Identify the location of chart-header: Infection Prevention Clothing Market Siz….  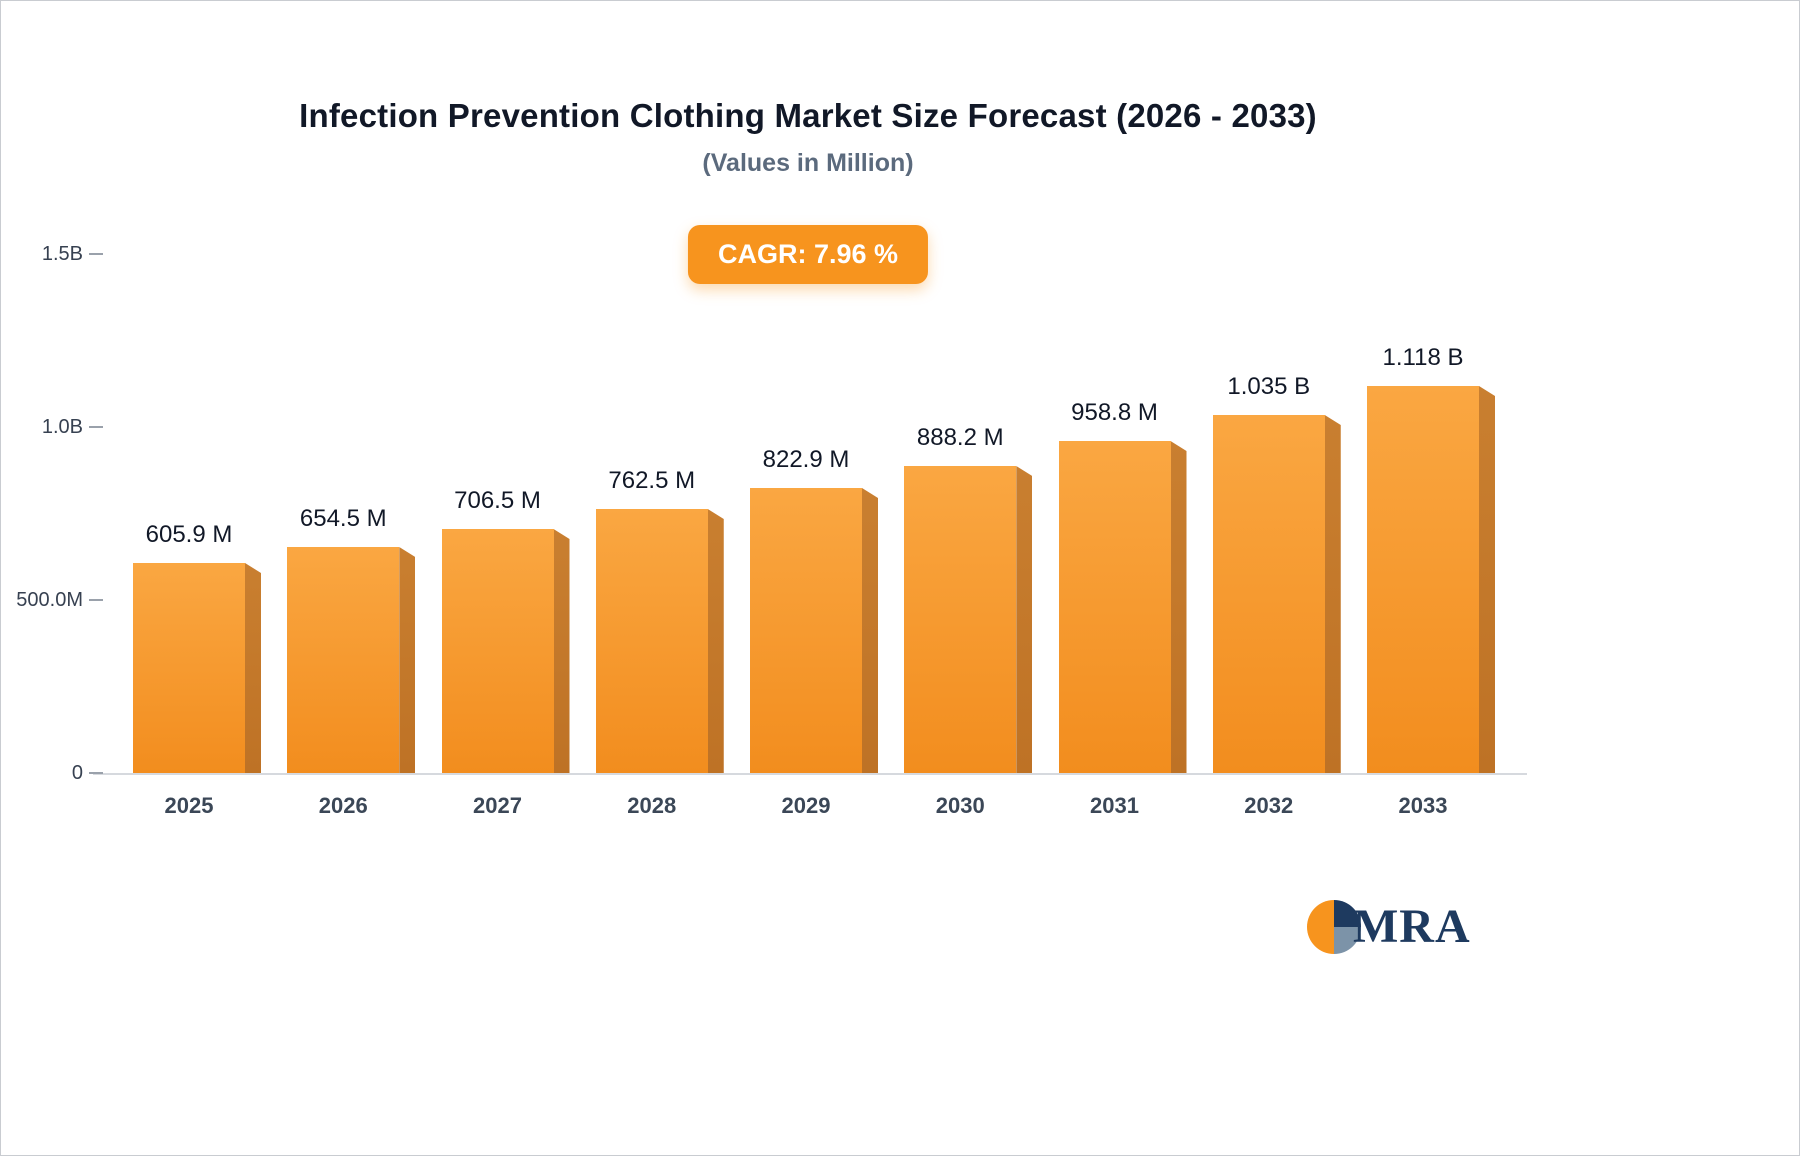
(808, 89).